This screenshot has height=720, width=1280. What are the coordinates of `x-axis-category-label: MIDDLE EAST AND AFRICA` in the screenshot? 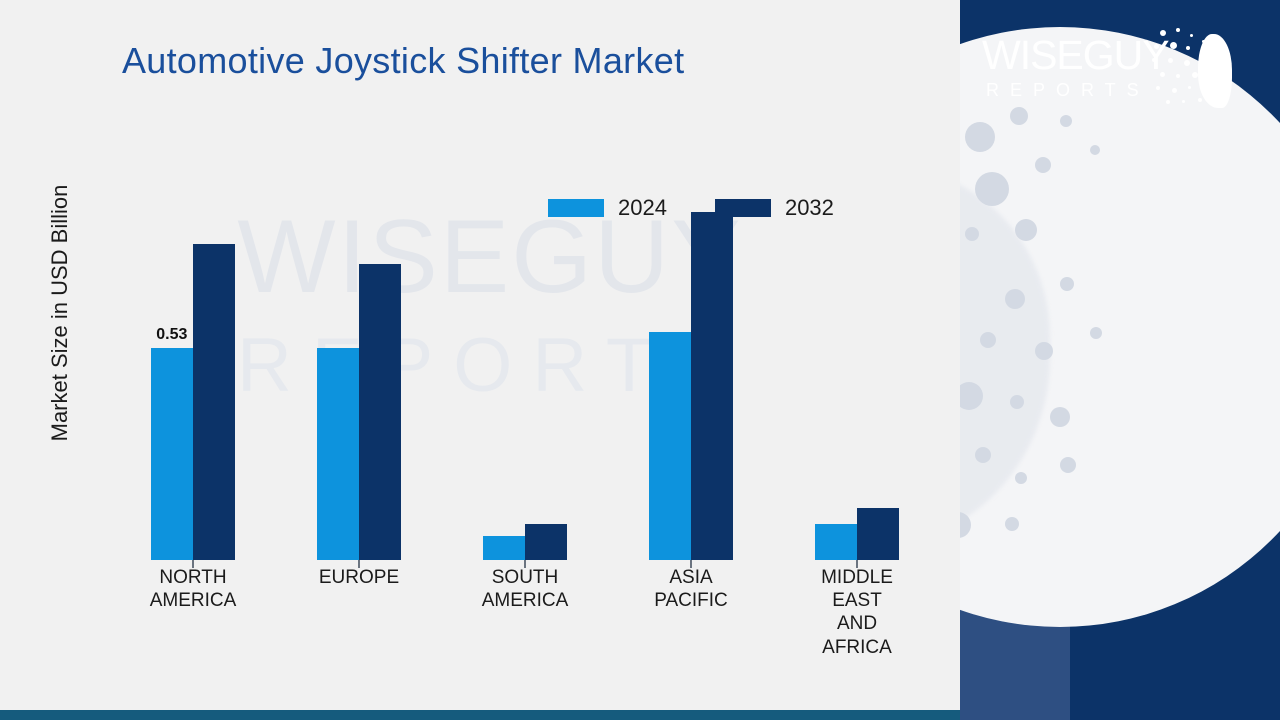 It's located at (857, 612).